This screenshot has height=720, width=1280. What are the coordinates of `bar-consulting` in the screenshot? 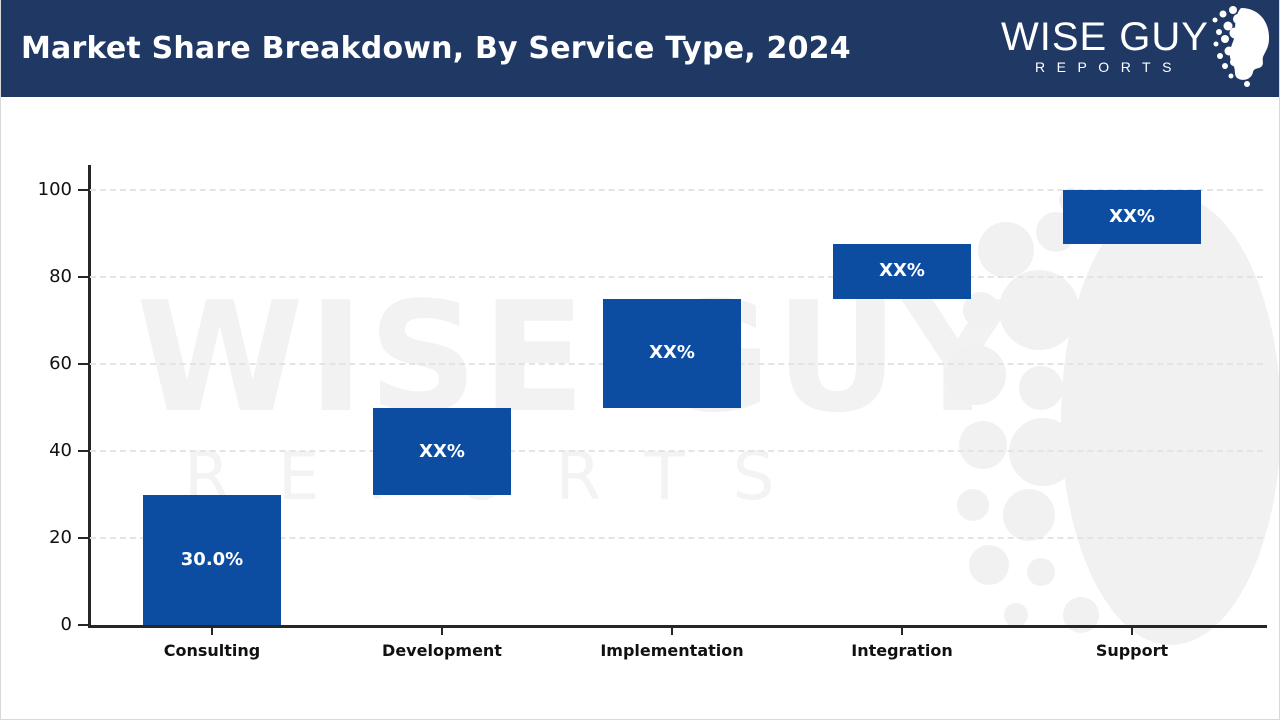 It's located at (212, 559).